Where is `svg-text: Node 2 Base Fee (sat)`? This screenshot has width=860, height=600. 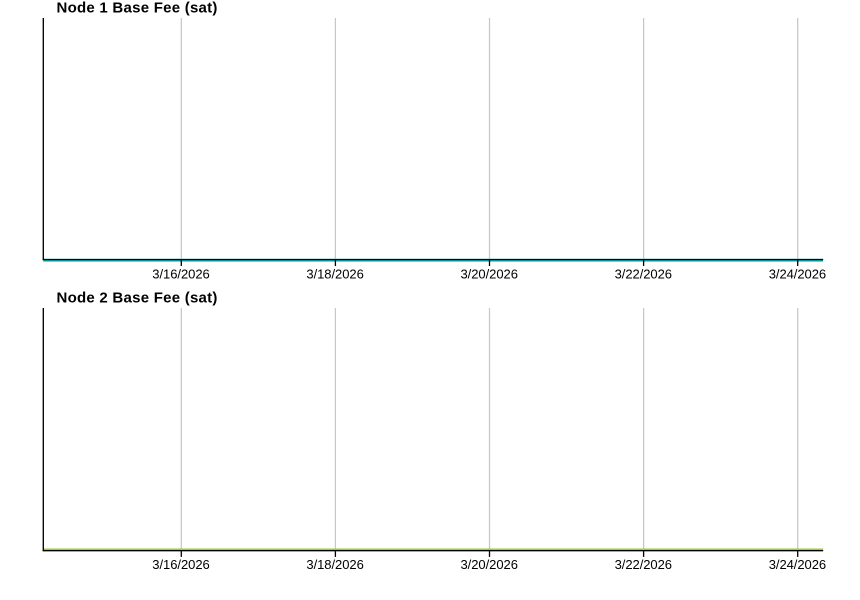 svg-text: Node 2 Base Fee (sat) is located at coordinates (137, 297).